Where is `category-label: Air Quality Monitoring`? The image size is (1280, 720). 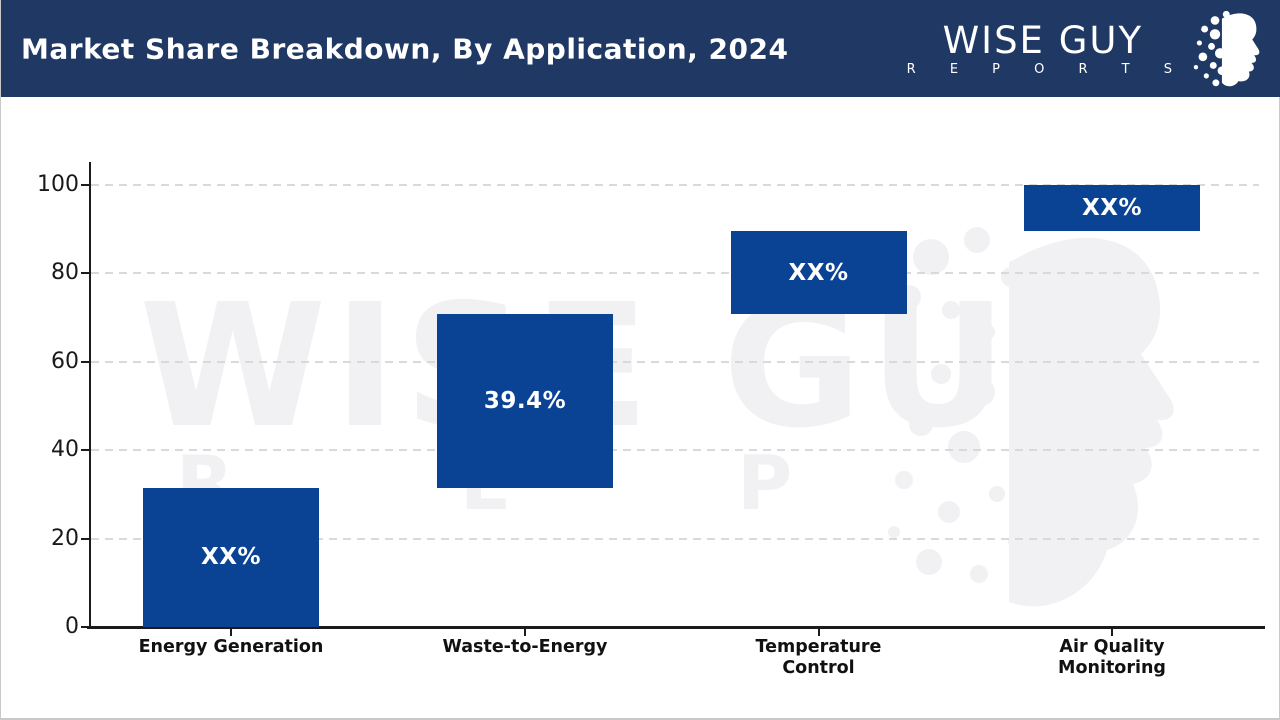 category-label: Air Quality Monitoring is located at coordinates (1112, 657).